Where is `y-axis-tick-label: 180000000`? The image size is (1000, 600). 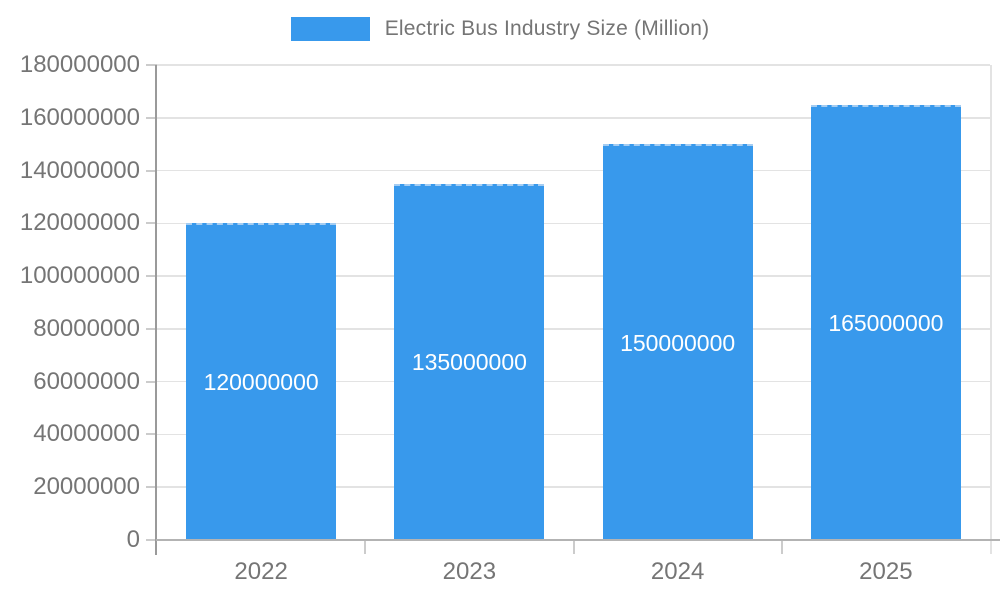
y-axis-tick-label: 180000000 is located at coordinates (79, 64).